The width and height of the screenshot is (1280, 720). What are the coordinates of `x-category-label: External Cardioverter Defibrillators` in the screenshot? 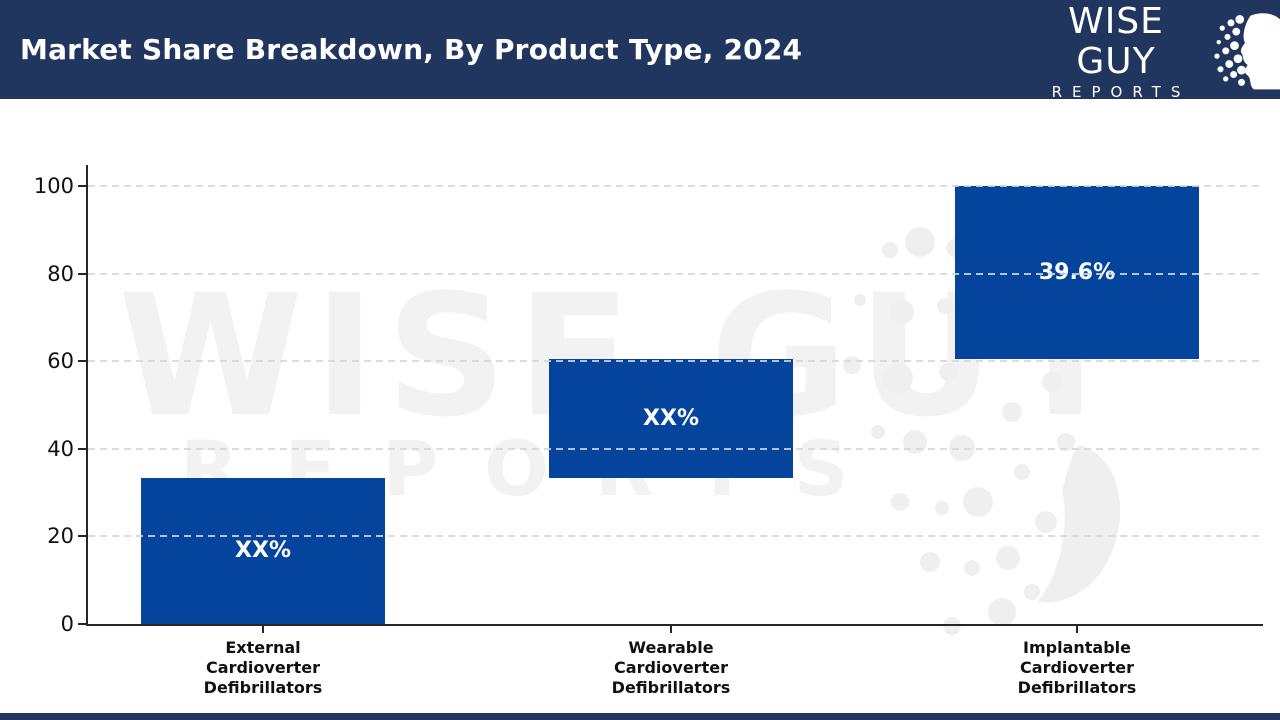 It's located at (263, 668).